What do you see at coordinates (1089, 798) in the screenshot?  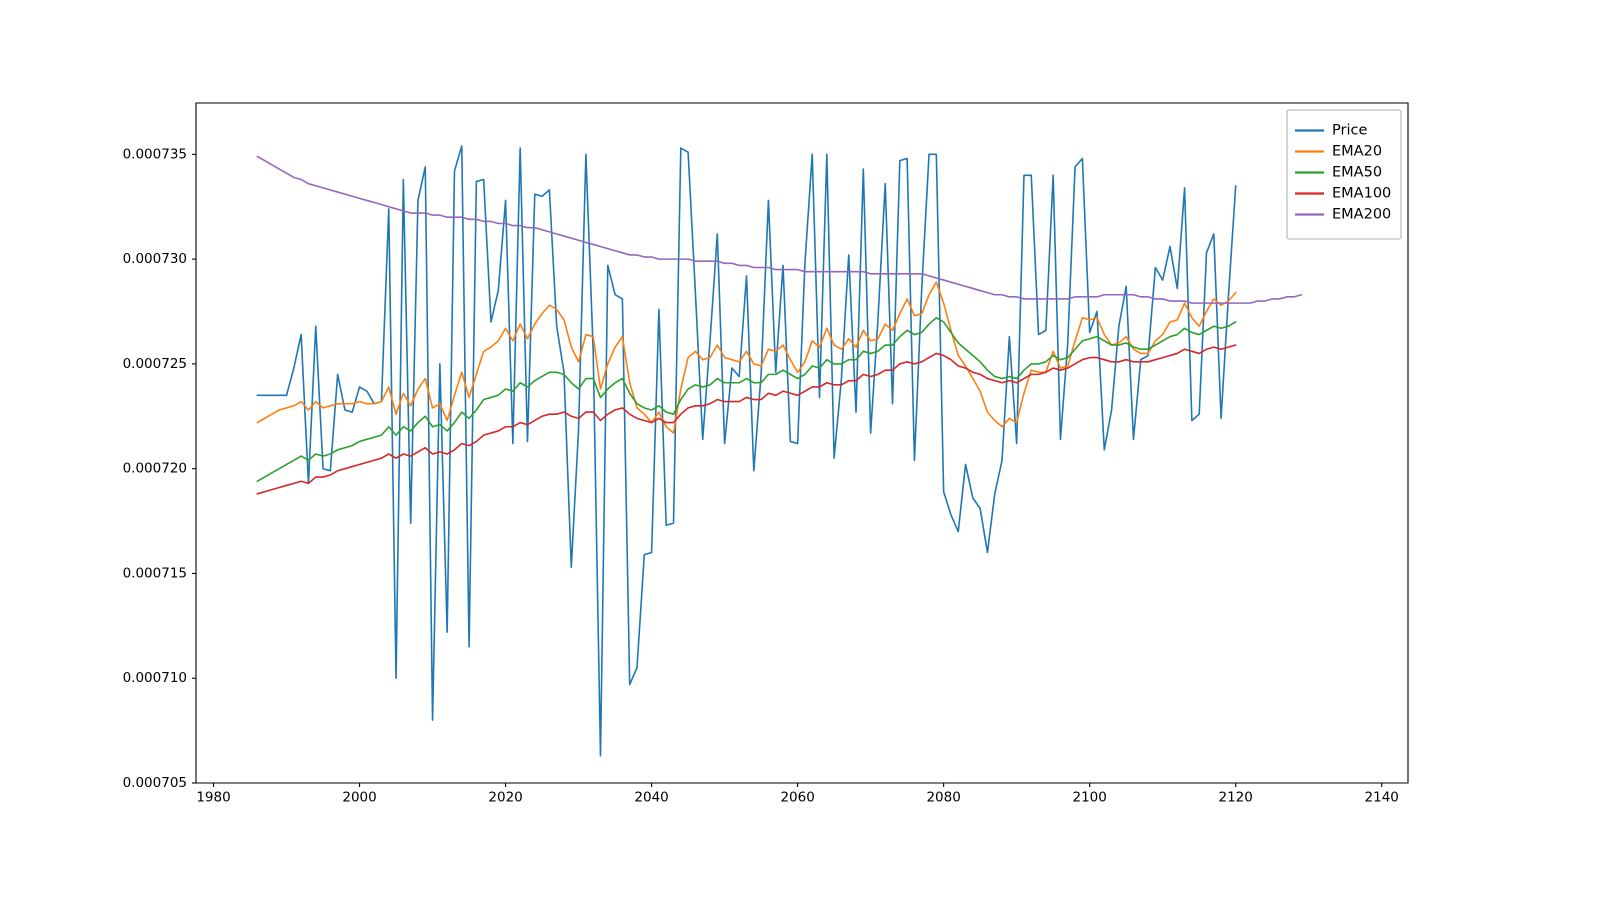 I see `x-tick-label: 2100` at bounding box center [1089, 798].